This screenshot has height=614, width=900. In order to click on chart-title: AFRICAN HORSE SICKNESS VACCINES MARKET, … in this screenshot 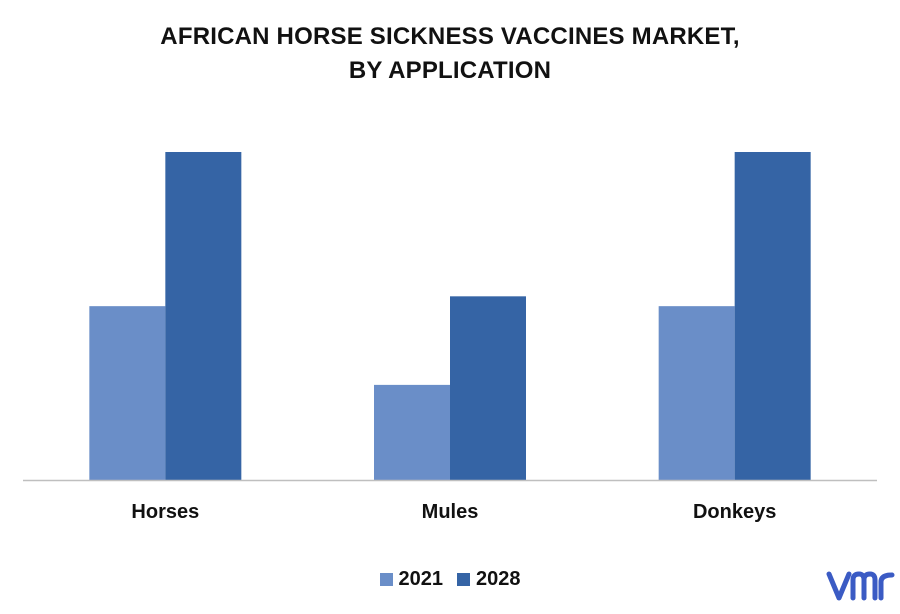, I will do `click(450, 54)`.